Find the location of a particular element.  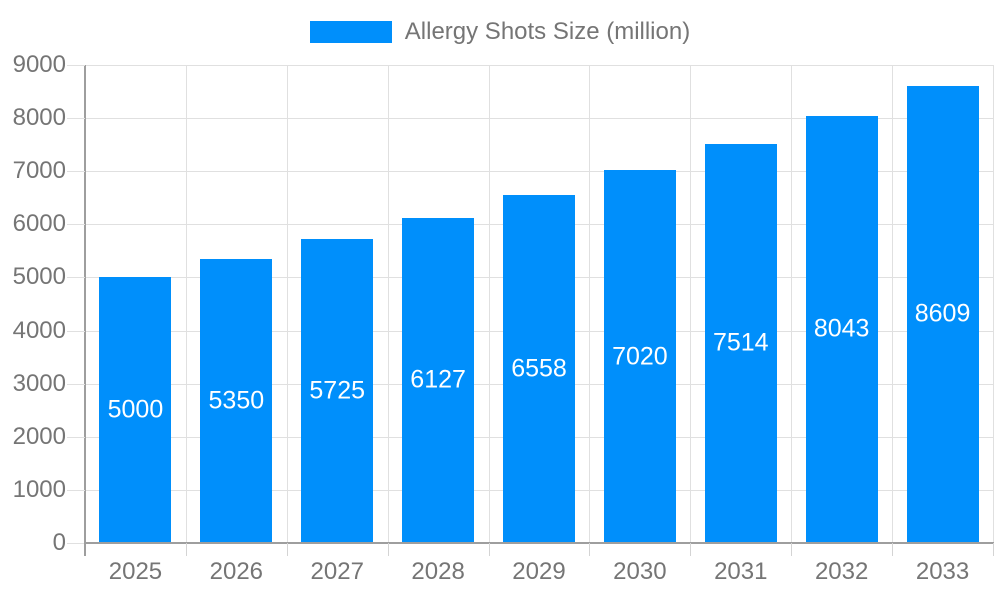

bar: 8043 is located at coordinates (841, 329).